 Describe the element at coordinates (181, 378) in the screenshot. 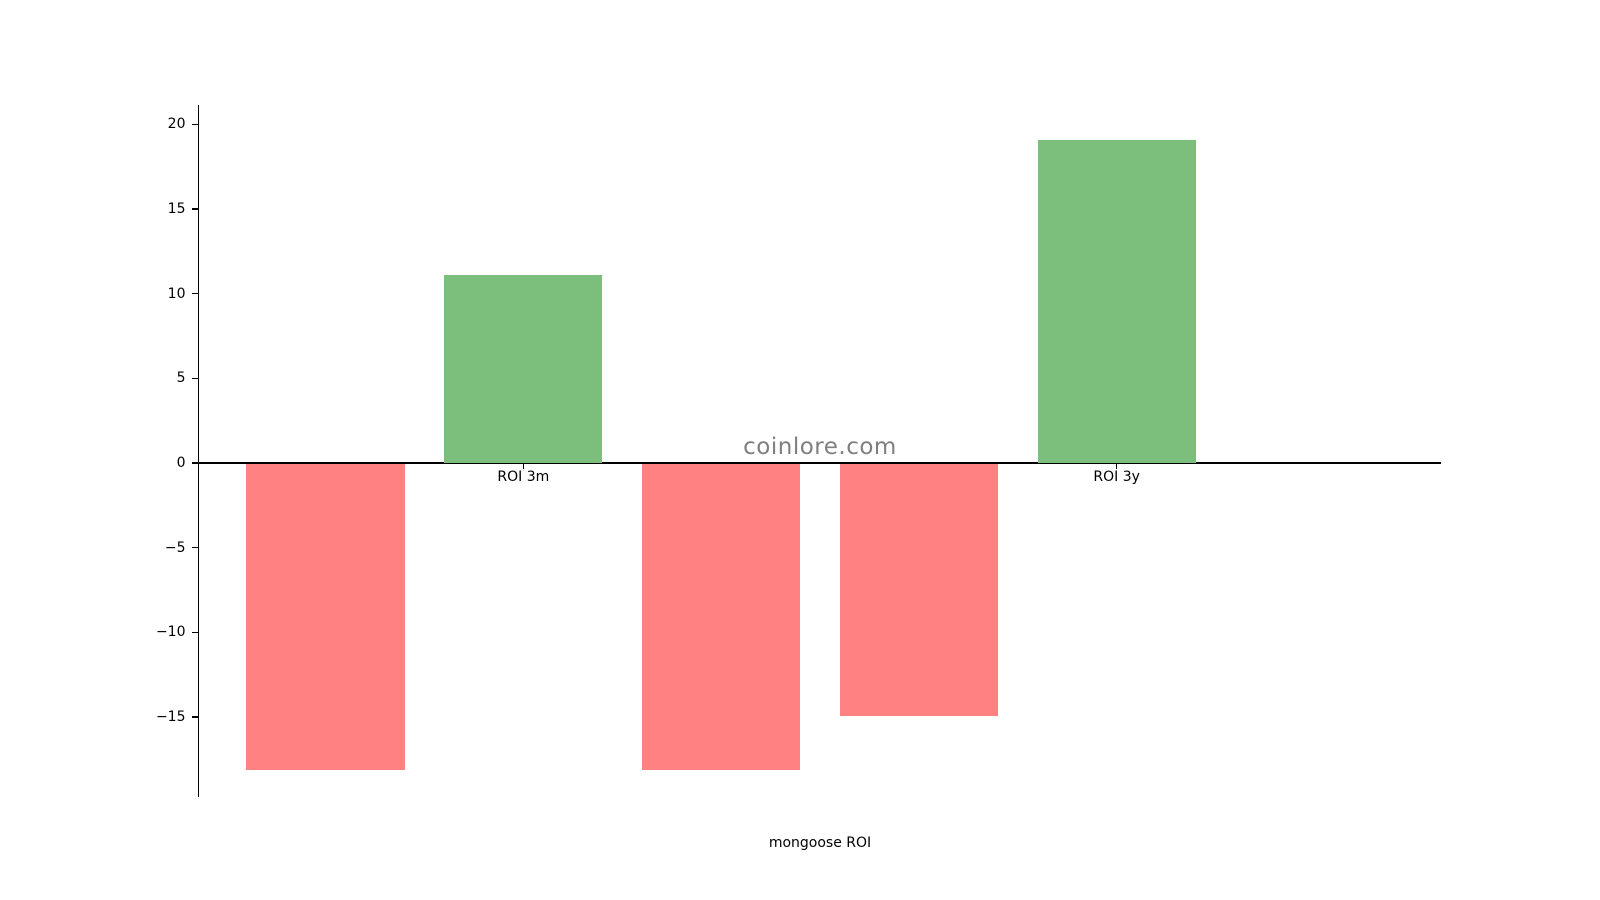

I see `y-tick-label: 5` at that location.